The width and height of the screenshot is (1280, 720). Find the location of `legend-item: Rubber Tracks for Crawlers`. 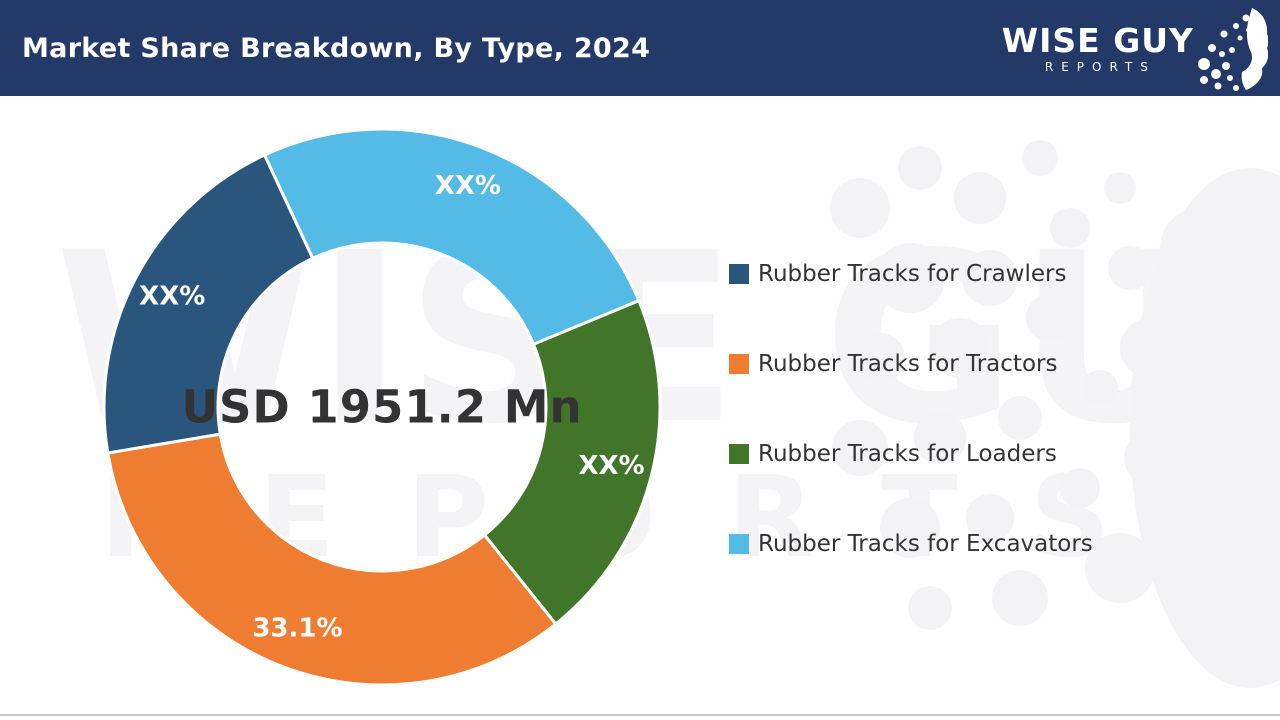

legend-item: Rubber Tracks for Crawlers is located at coordinates (911, 274).